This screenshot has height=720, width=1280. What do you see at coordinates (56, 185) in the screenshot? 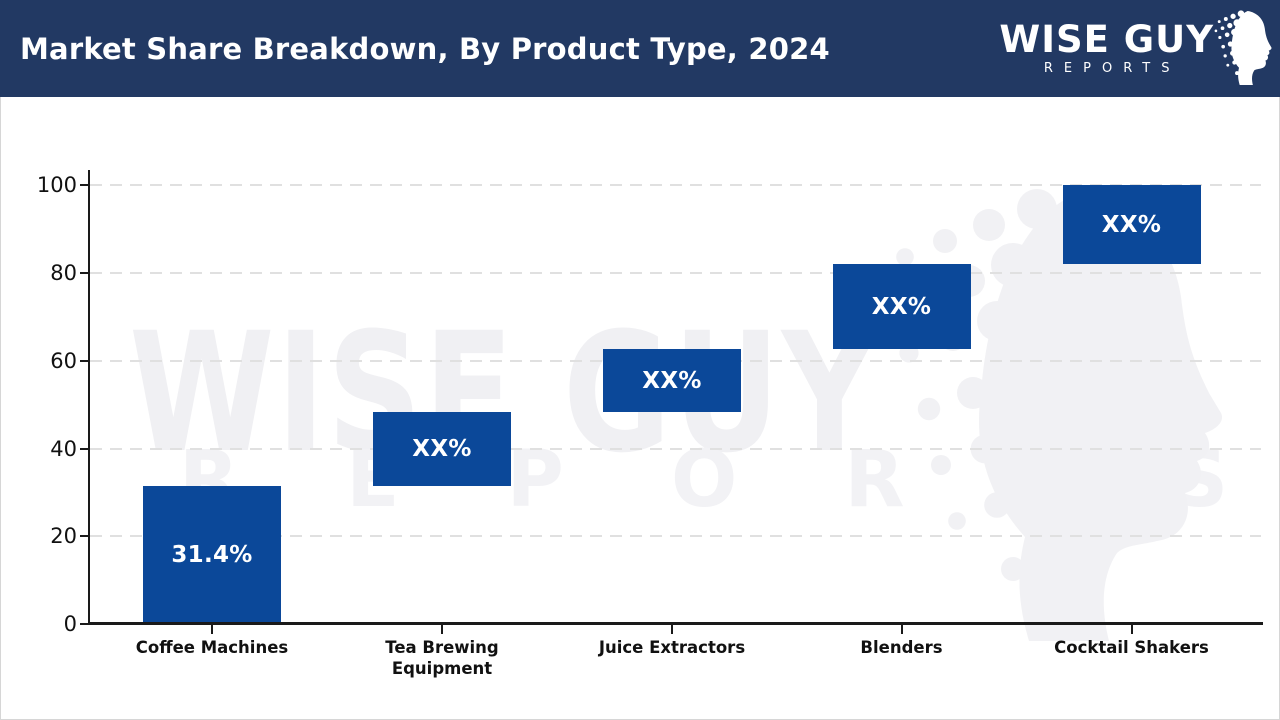
I see `y-tick-label: 100` at bounding box center [56, 185].